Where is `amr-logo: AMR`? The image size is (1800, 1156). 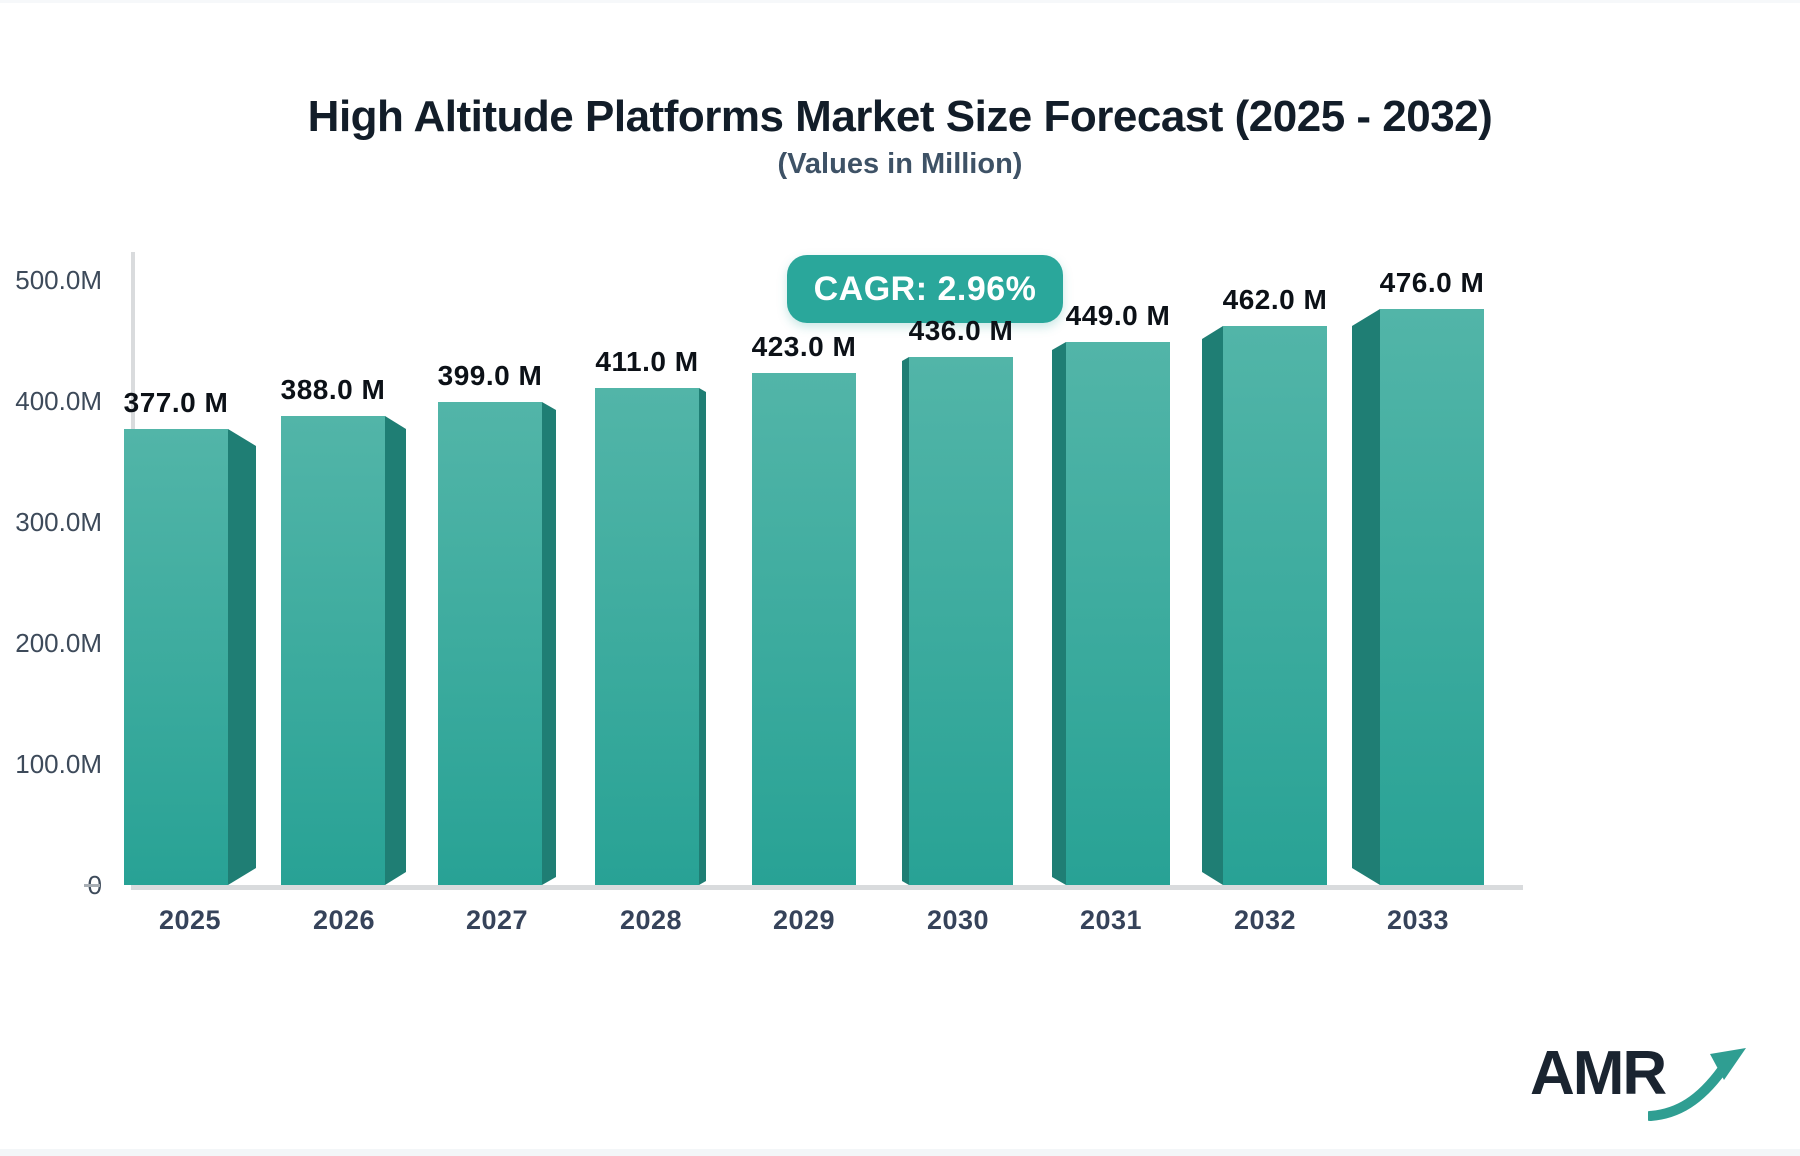 amr-logo: AMR is located at coordinates (1633, 1075).